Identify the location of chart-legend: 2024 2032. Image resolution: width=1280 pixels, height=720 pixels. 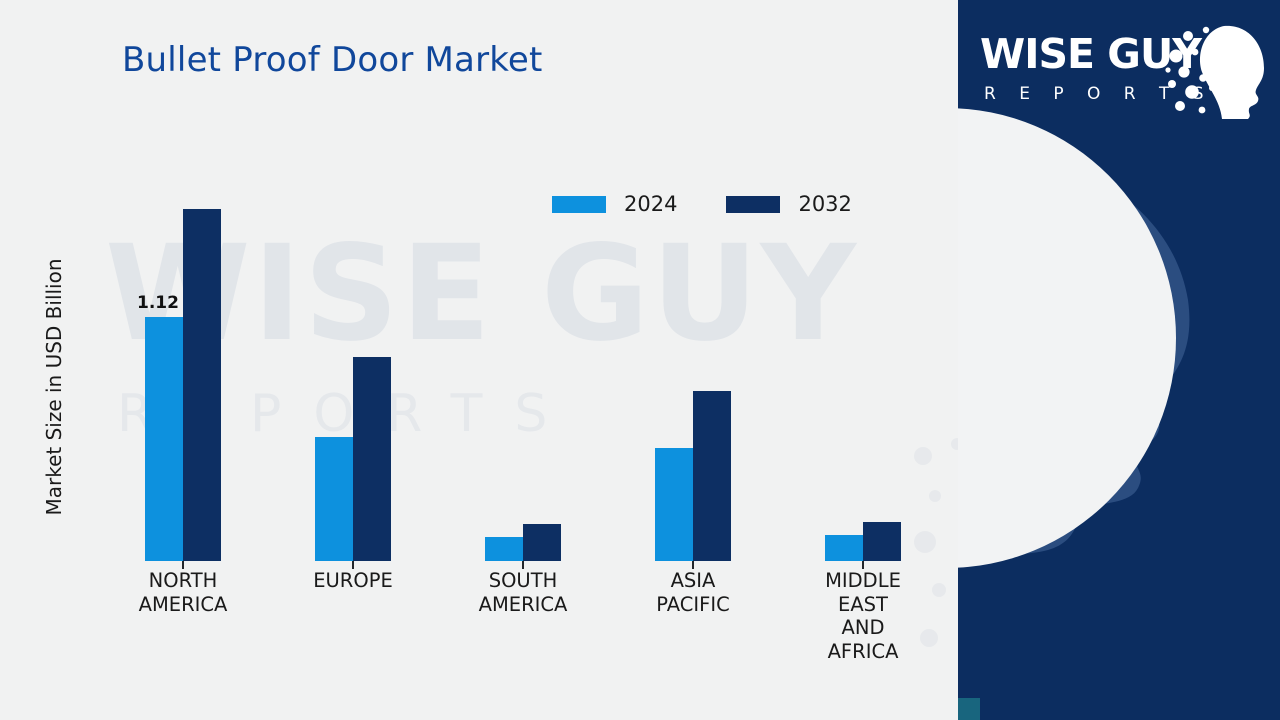
(726, 204).